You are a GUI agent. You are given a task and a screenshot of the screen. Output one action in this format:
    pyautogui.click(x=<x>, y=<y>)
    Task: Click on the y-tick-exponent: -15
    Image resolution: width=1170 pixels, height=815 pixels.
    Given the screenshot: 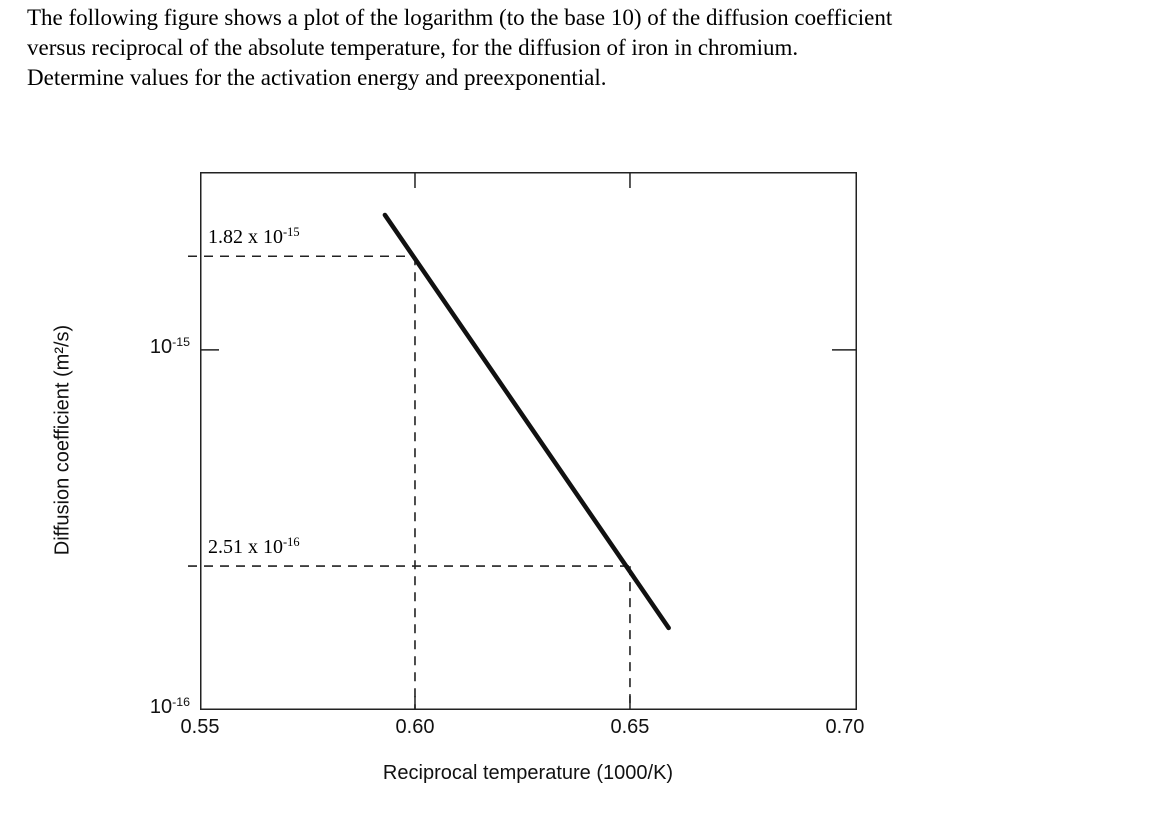 What is the action you would take?
    pyautogui.click(x=181, y=342)
    